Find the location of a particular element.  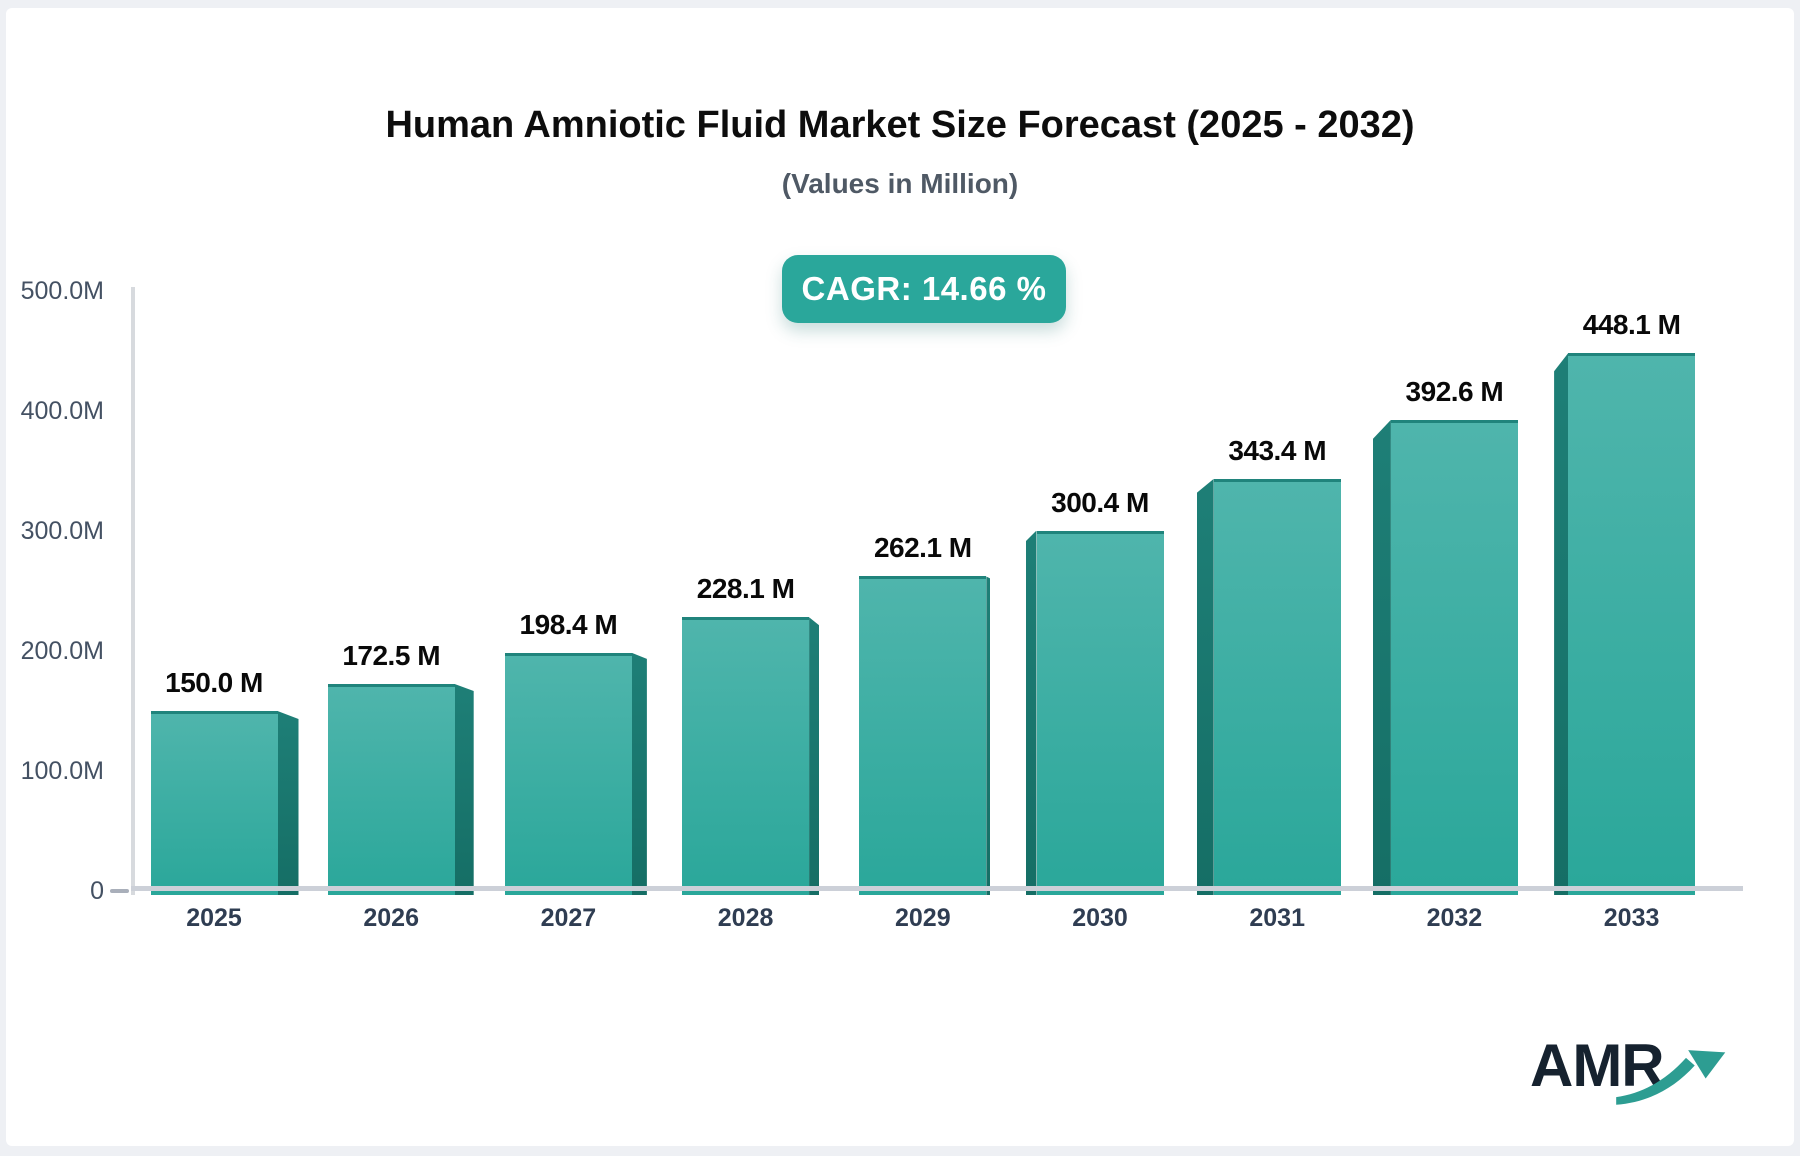

chart-subtitle: (Values in Million) is located at coordinates (900, 183).